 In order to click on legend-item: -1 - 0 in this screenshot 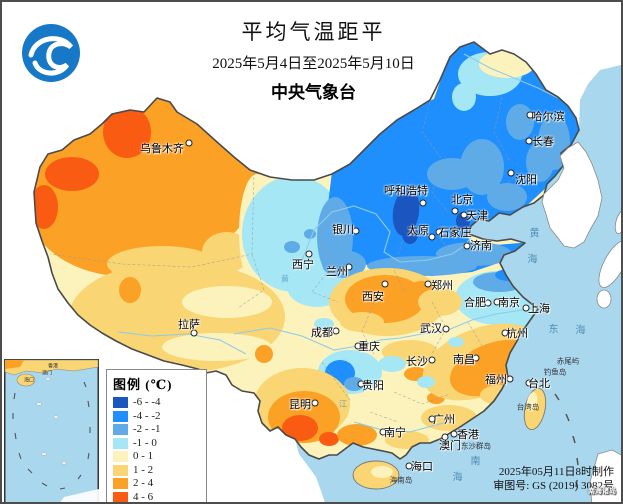, I will do `click(156, 444)`.